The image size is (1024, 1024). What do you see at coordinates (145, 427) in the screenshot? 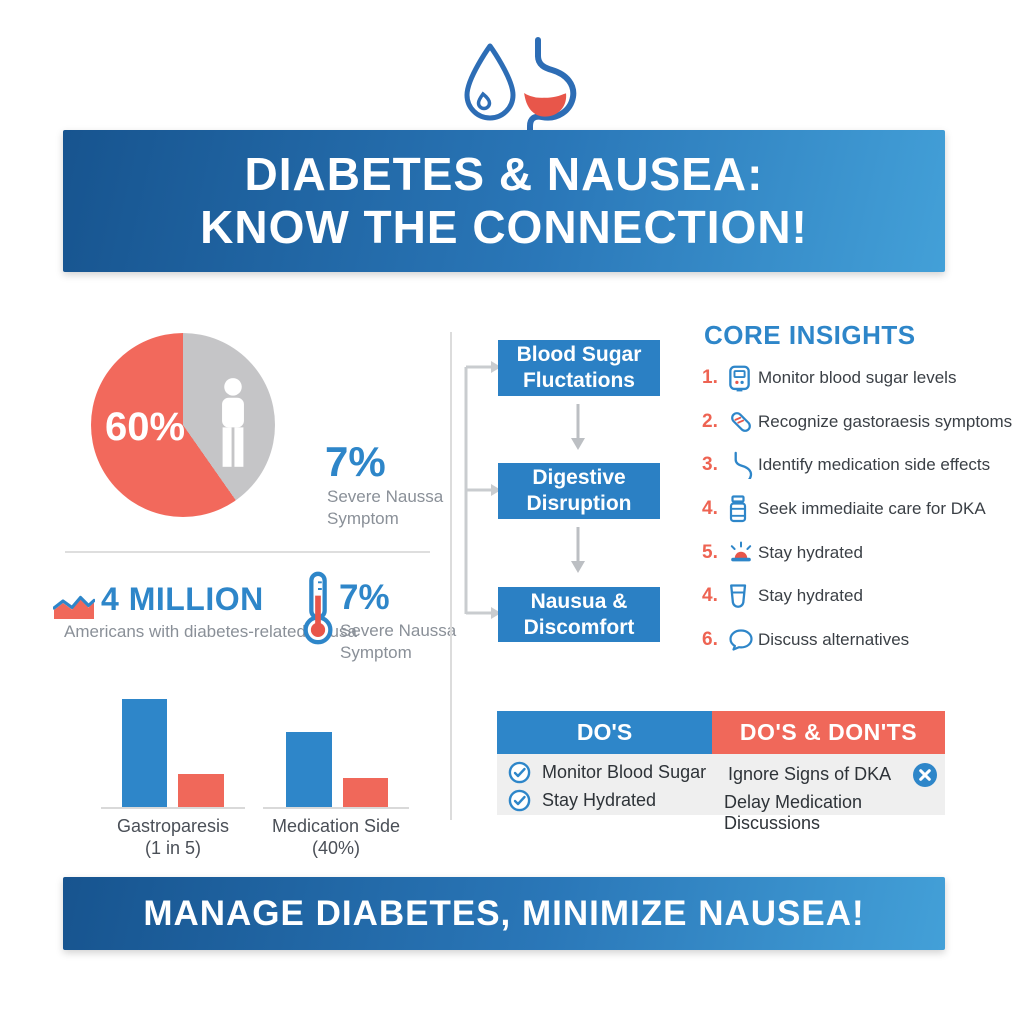
I see `pie-slice-label: 60%` at bounding box center [145, 427].